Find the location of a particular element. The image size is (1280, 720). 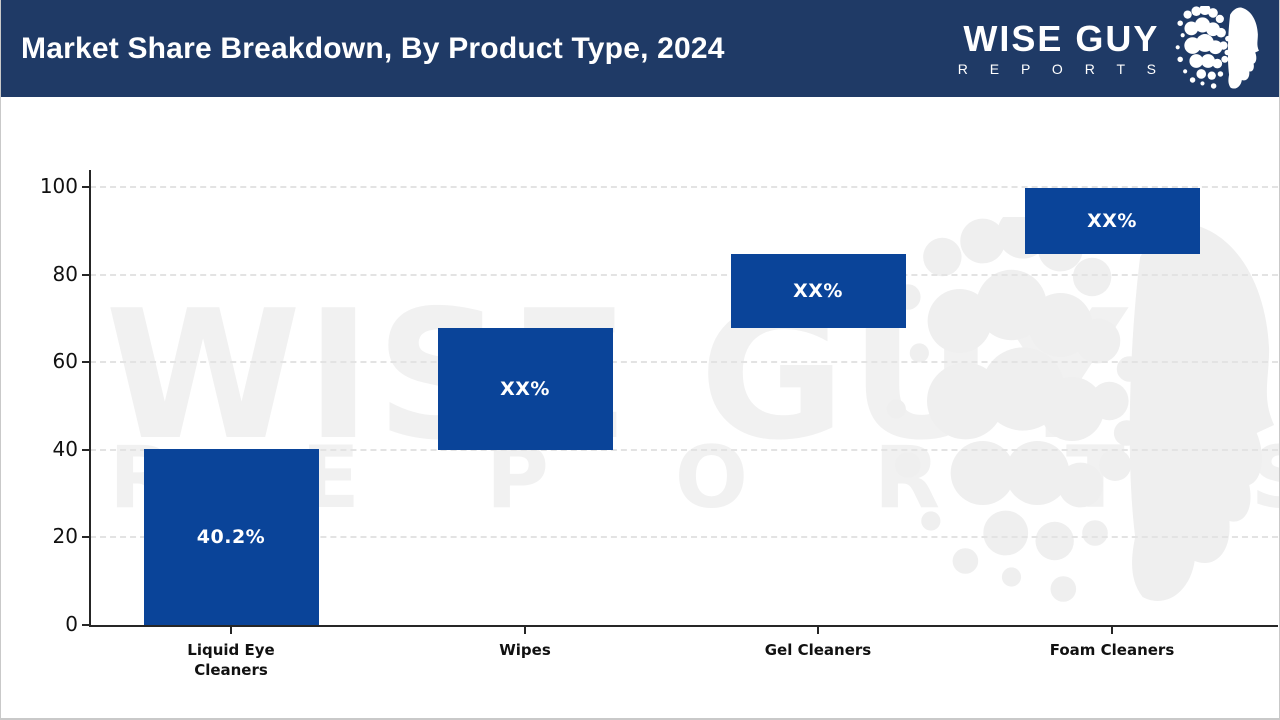

x-tick-label: Liquid Eye Cleaners is located at coordinates (231, 660).